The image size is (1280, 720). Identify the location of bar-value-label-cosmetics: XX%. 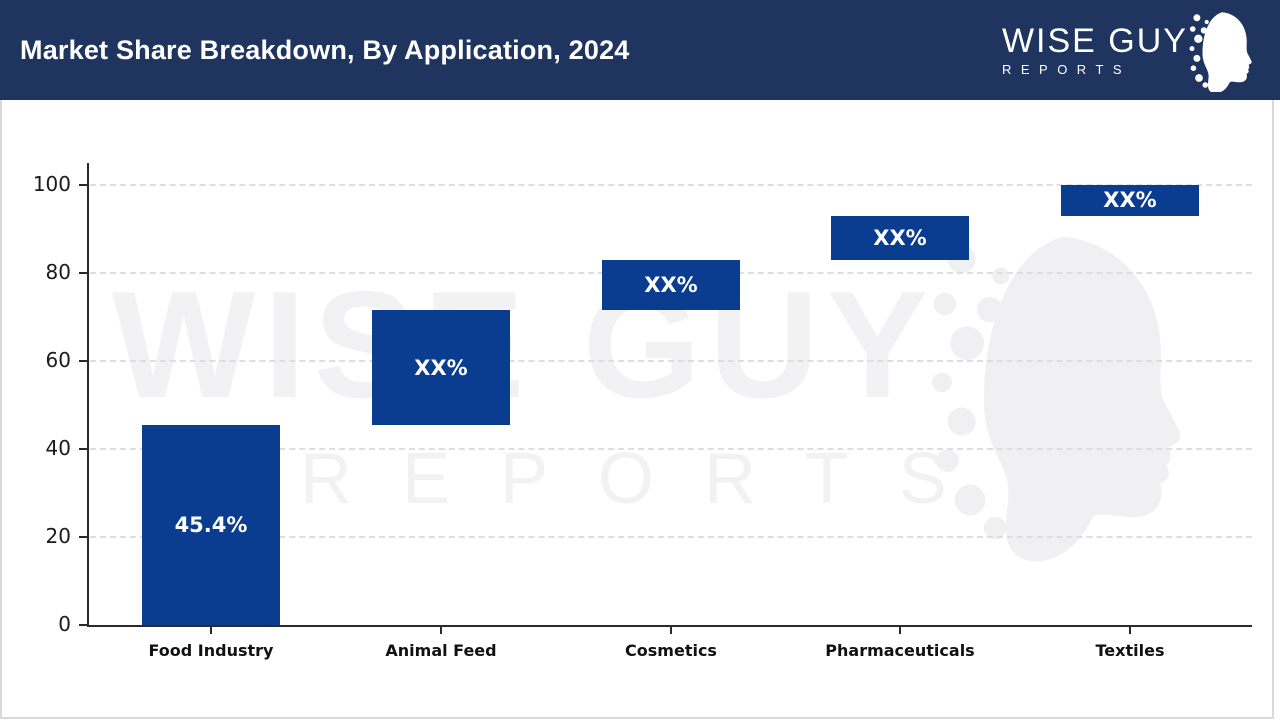
(671, 285).